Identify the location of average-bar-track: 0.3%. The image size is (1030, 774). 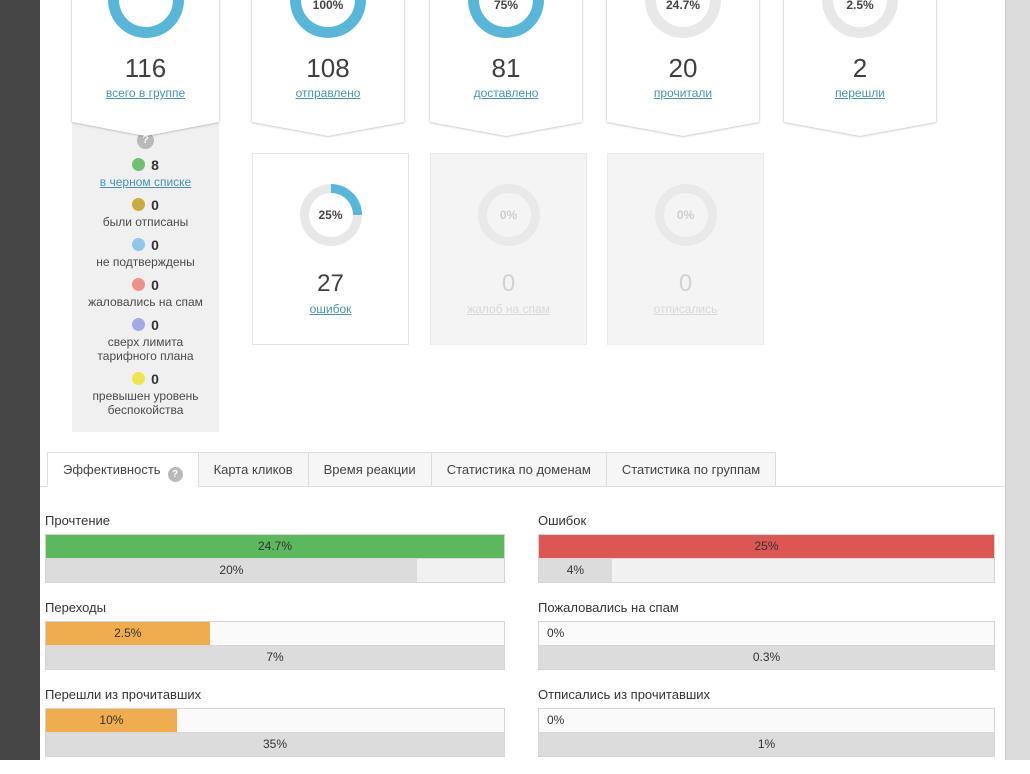
(766, 657).